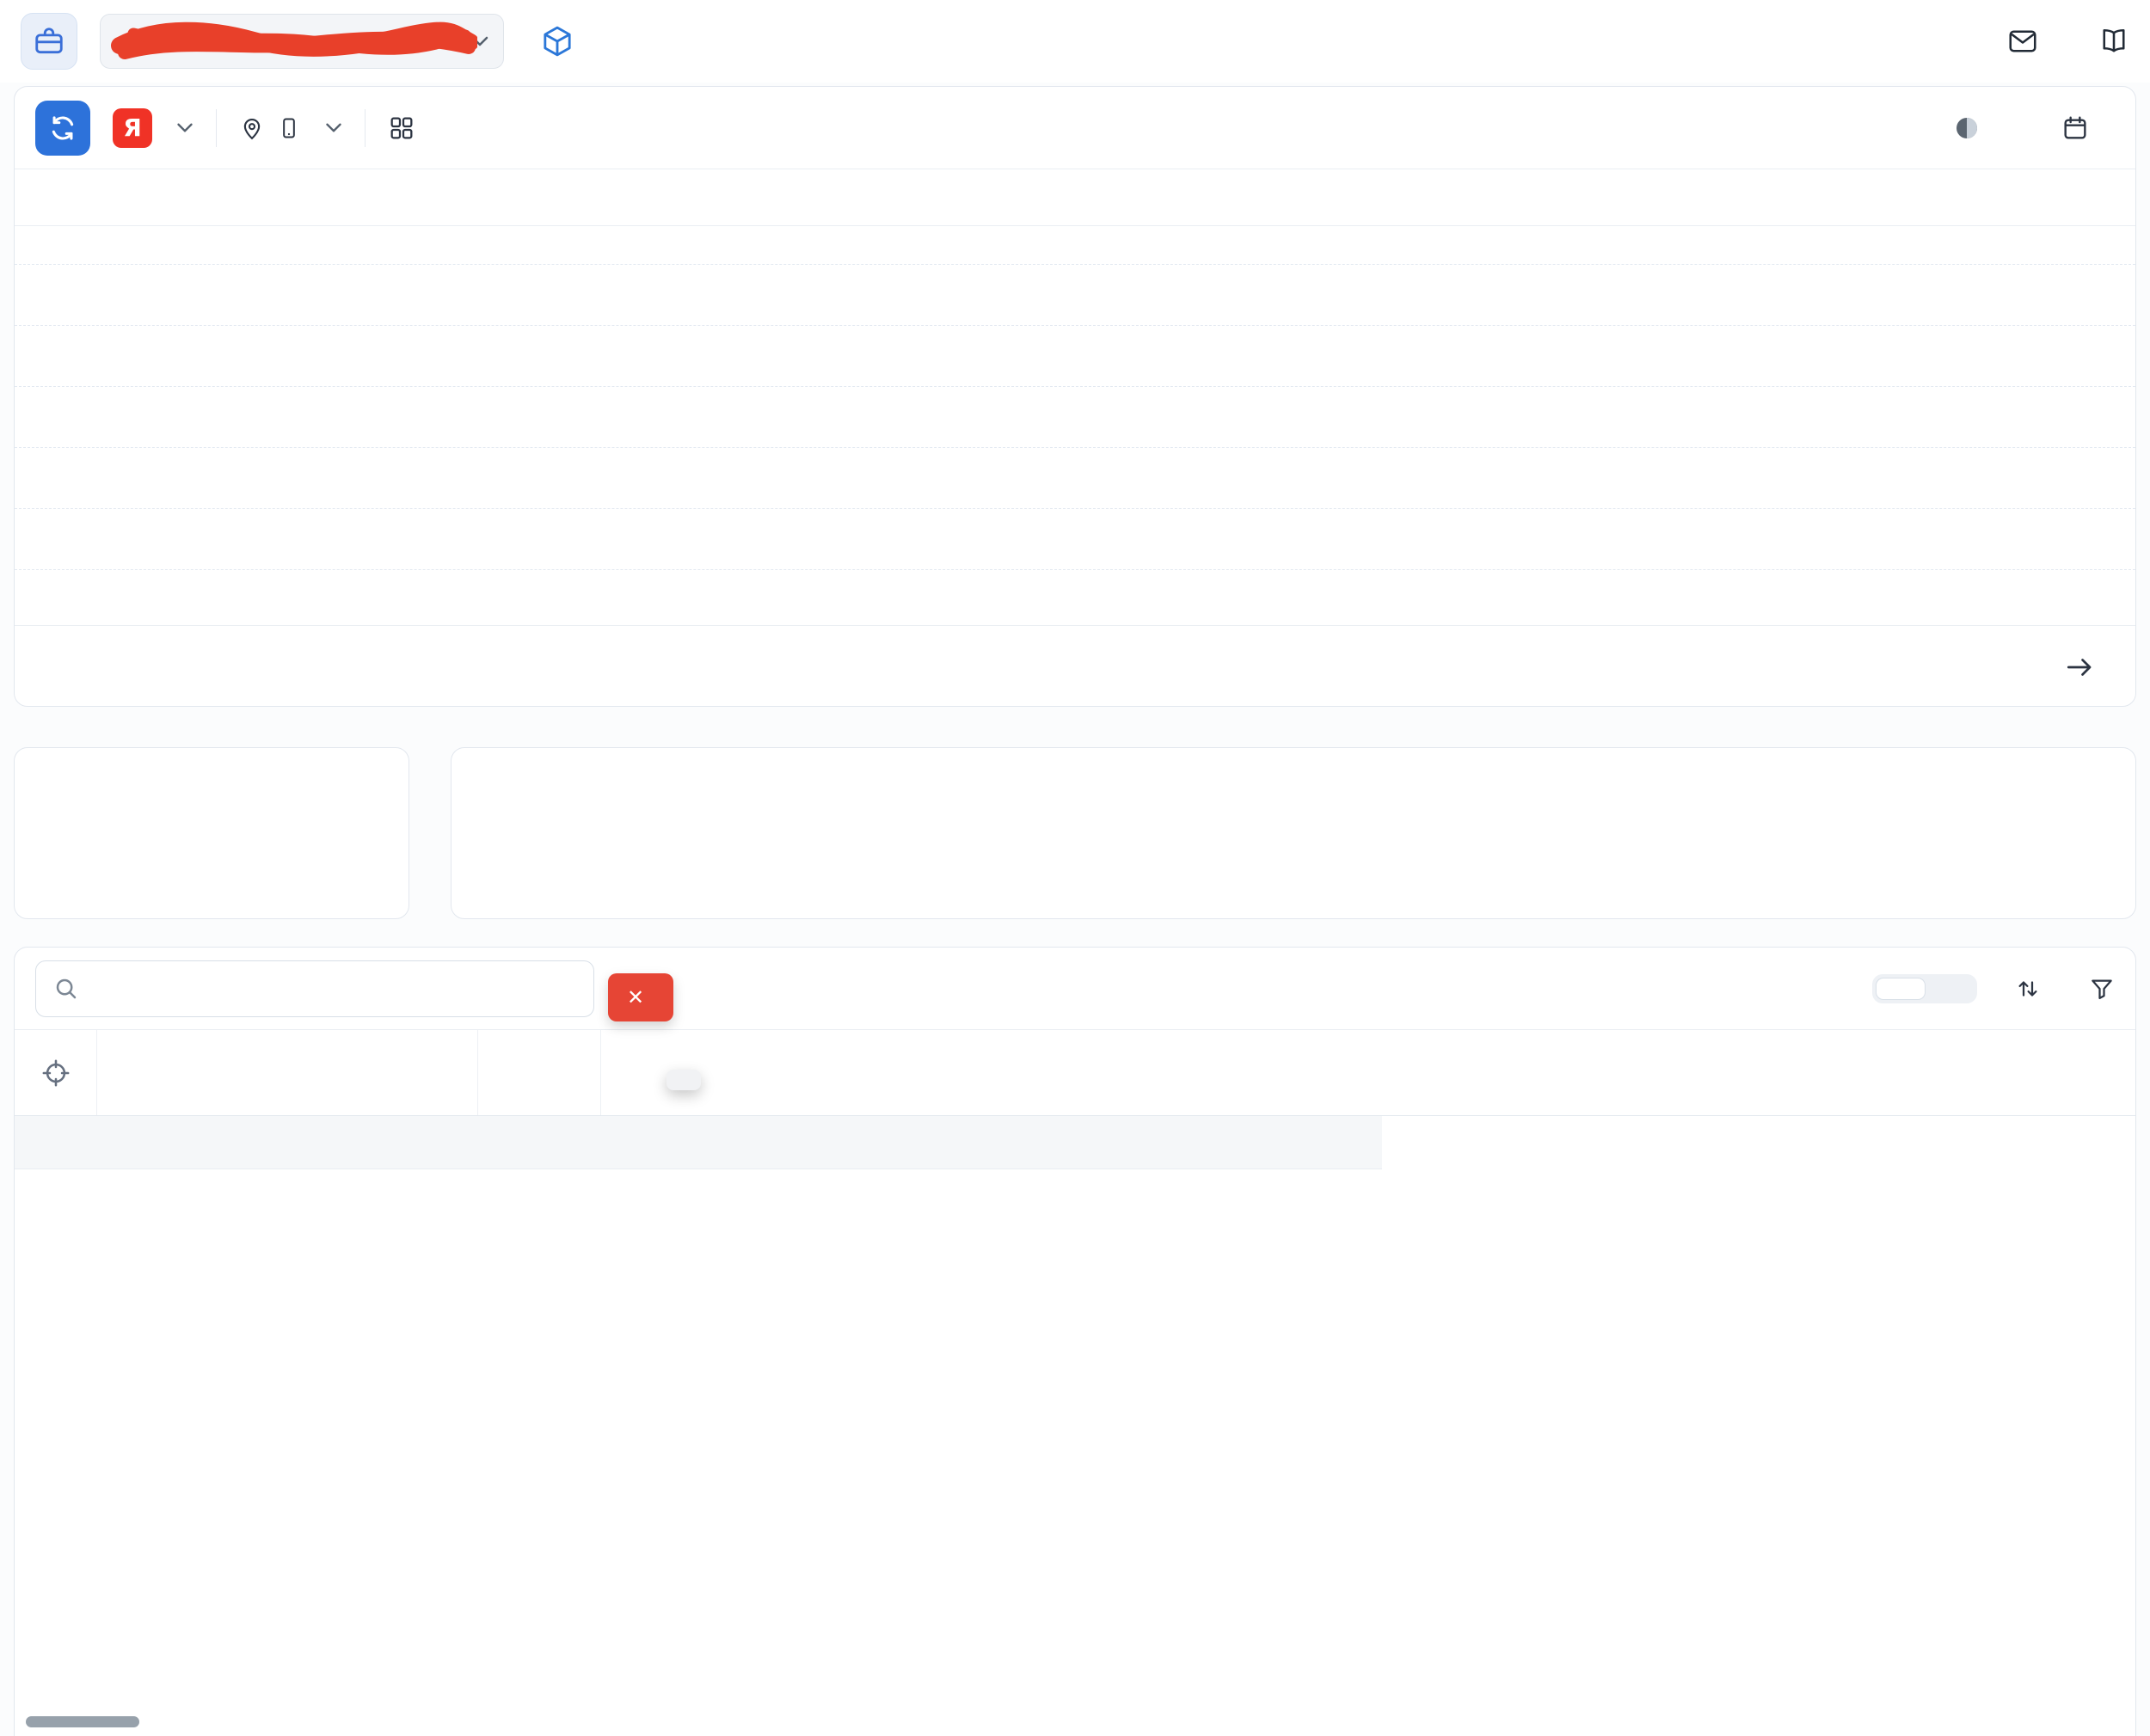 The width and height of the screenshot is (2150, 1736). What do you see at coordinates (82, 1721) in the screenshot?
I see `horizontal-scrollbar` at bounding box center [82, 1721].